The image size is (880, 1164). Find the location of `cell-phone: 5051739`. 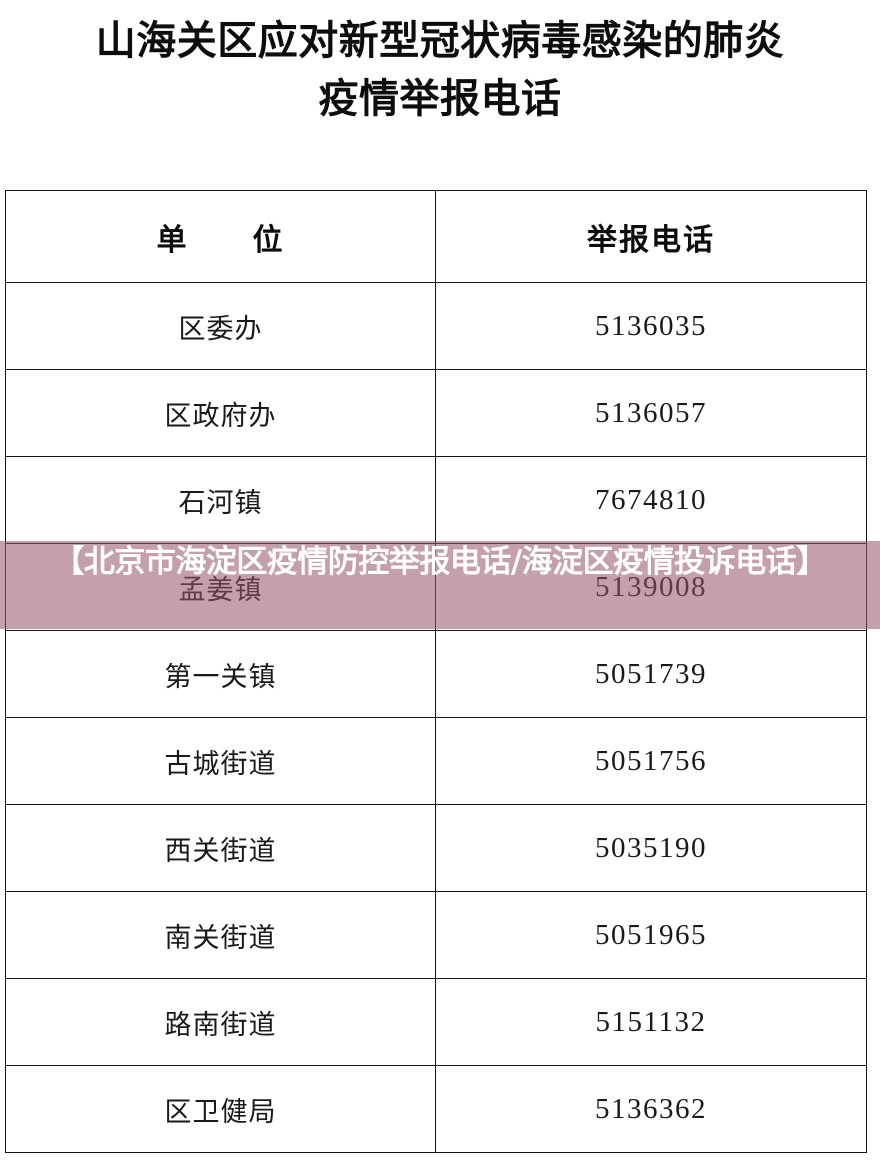

cell-phone: 5051739 is located at coordinates (651, 674).